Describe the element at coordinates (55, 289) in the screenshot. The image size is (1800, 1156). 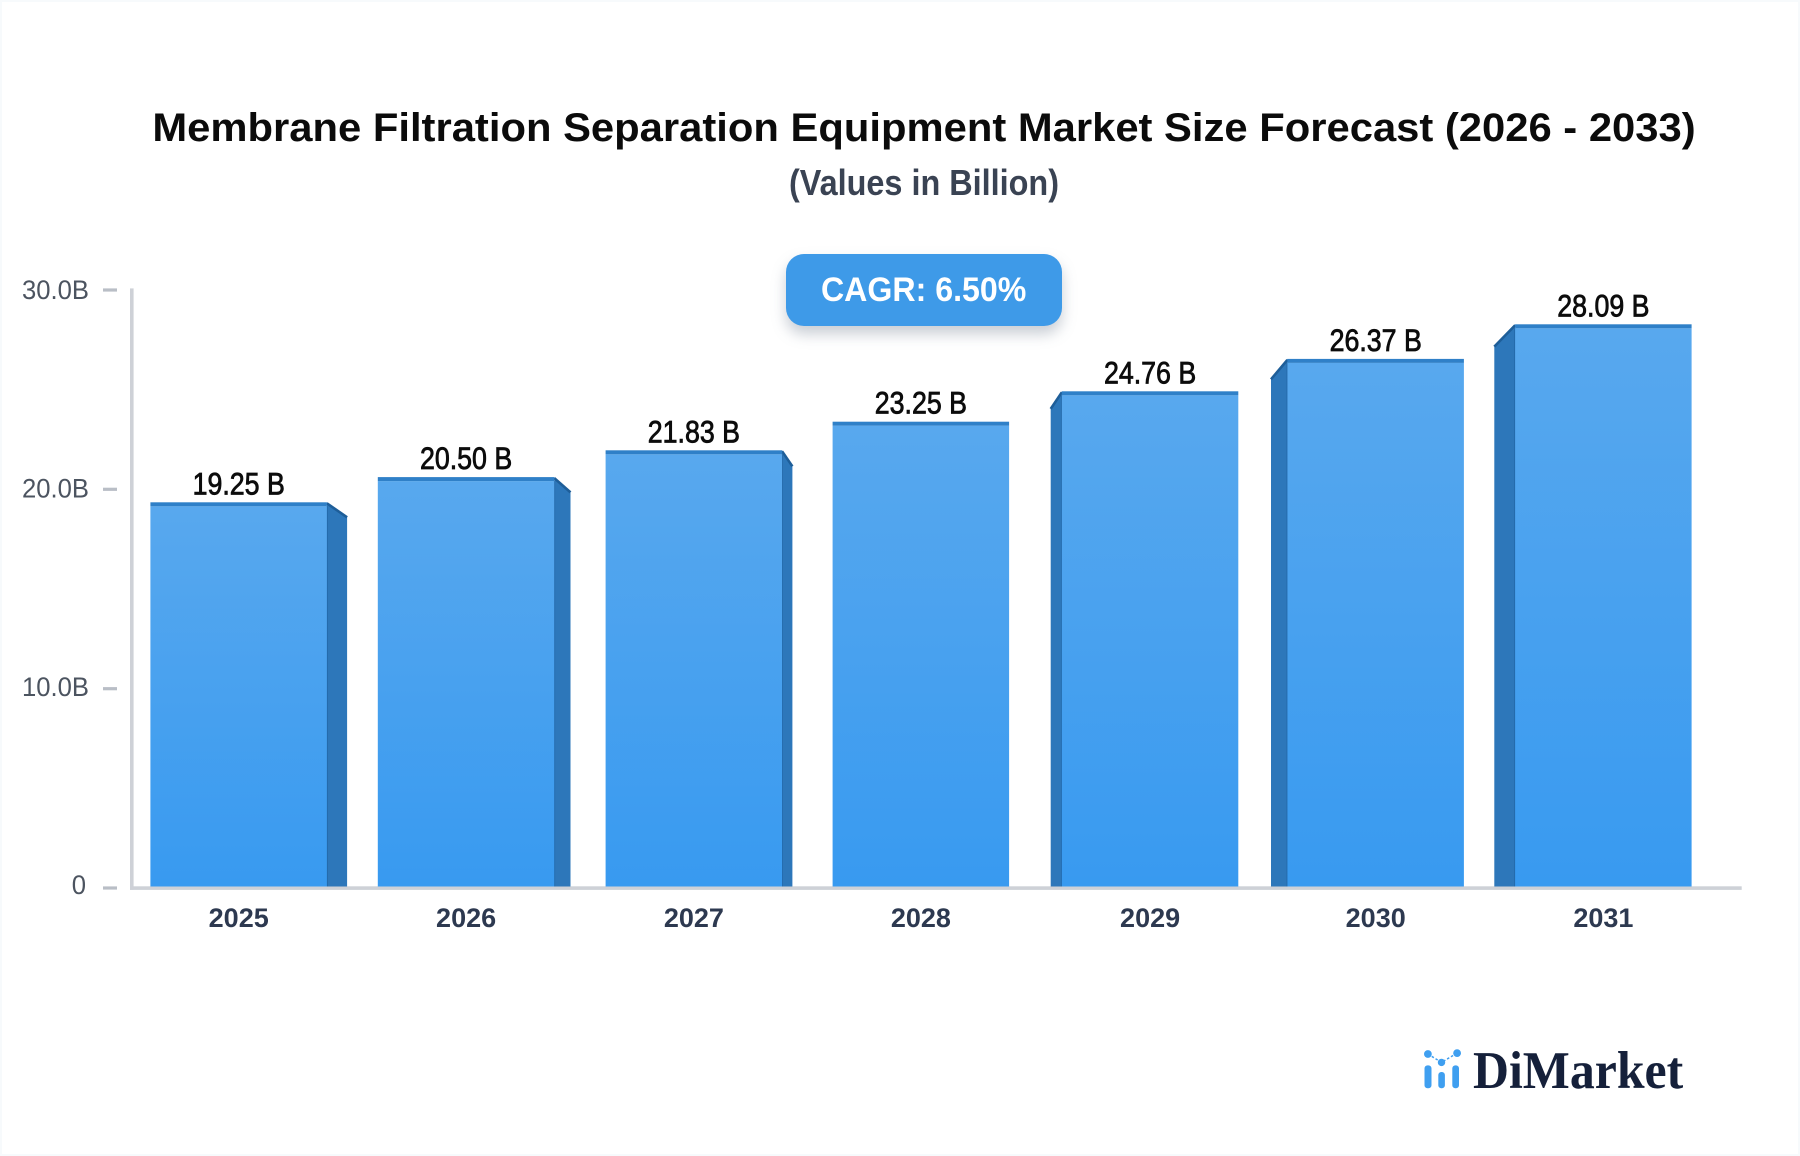
I see `svg-text: 30.0B` at that location.